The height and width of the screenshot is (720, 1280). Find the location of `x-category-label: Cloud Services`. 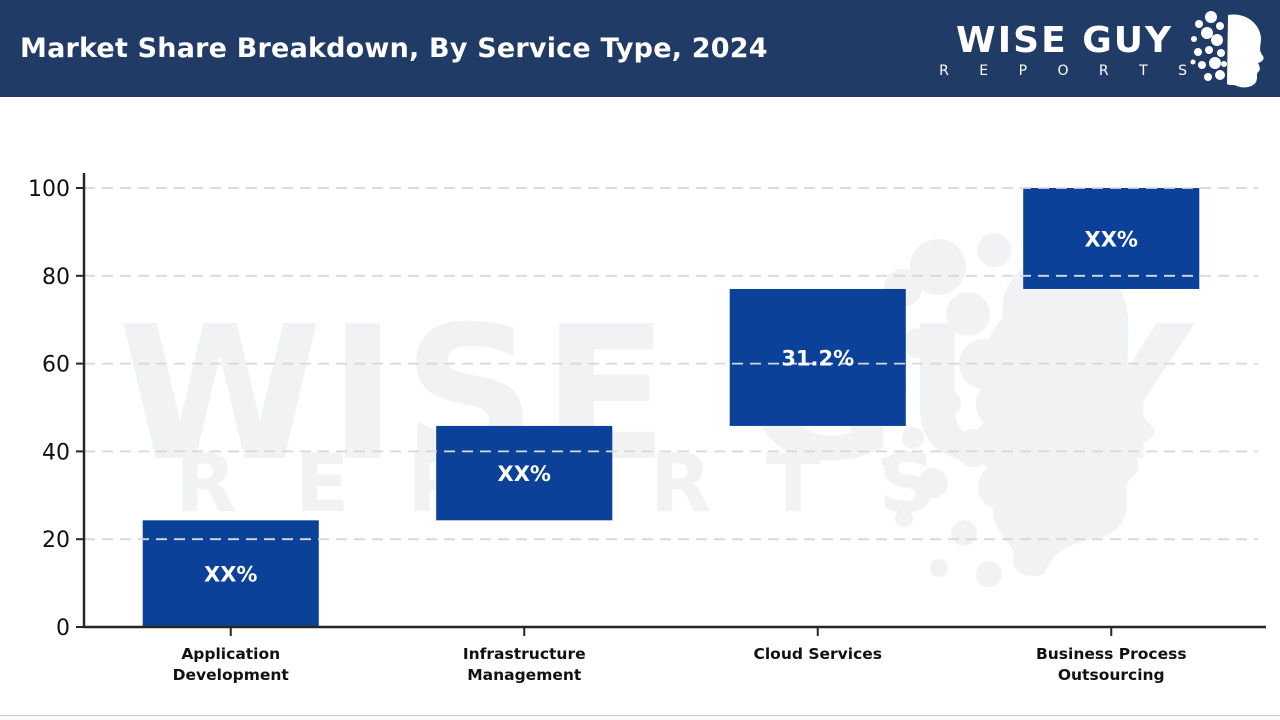

x-category-label: Cloud Services is located at coordinates (817, 654).